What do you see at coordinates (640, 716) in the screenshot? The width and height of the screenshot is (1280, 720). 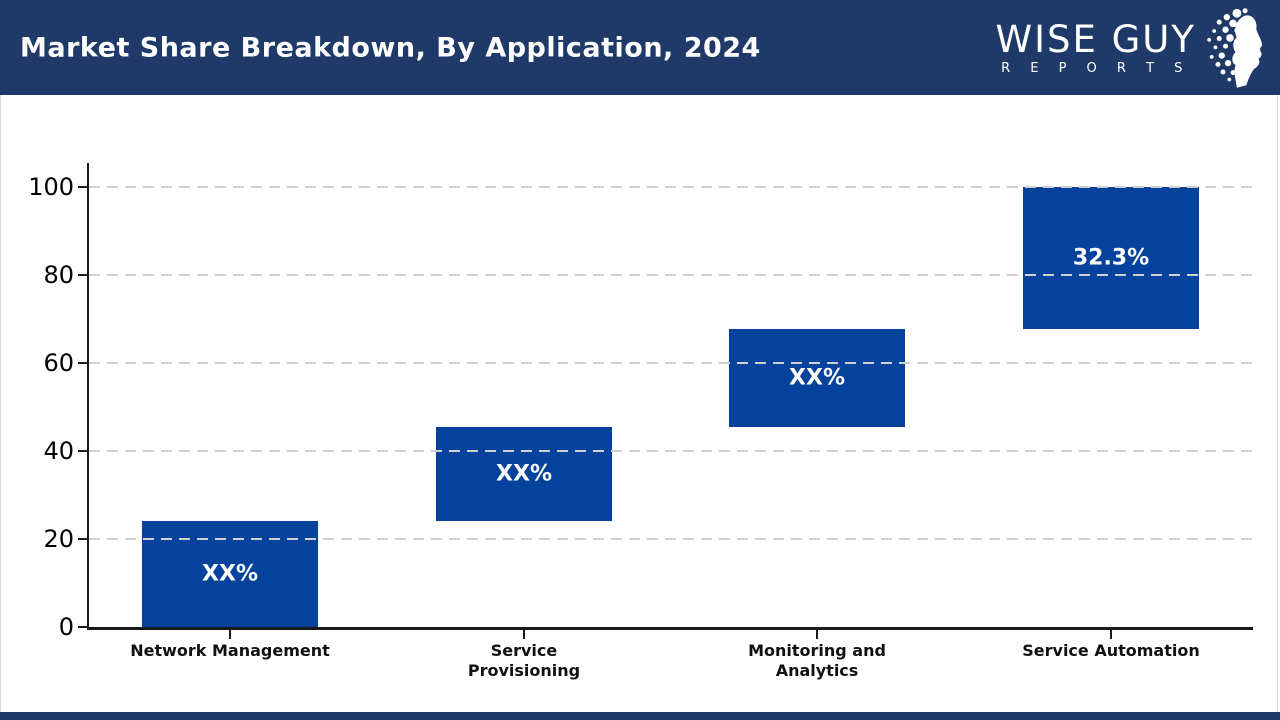 I see `footer-bar` at bounding box center [640, 716].